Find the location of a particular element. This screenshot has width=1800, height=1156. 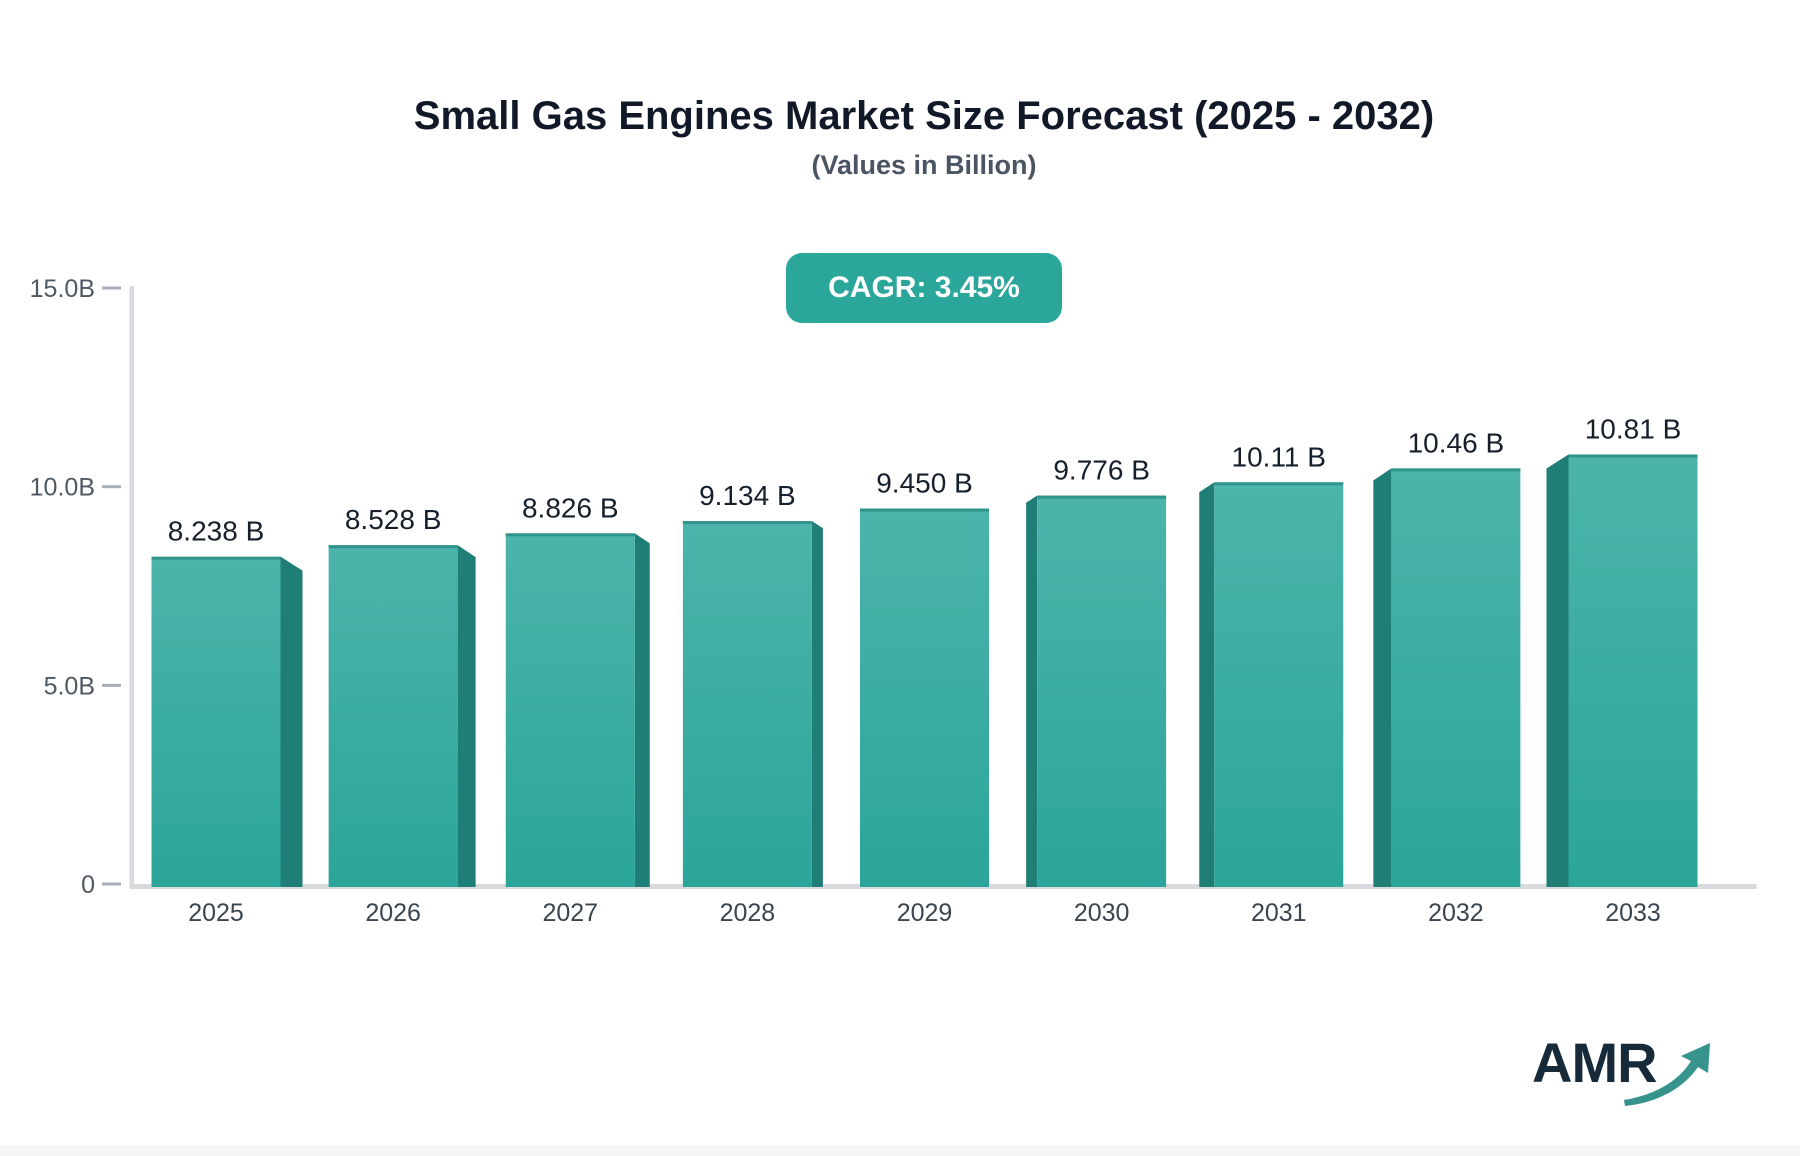

bar-value-label: 9.450 B is located at coordinates (924, 483).